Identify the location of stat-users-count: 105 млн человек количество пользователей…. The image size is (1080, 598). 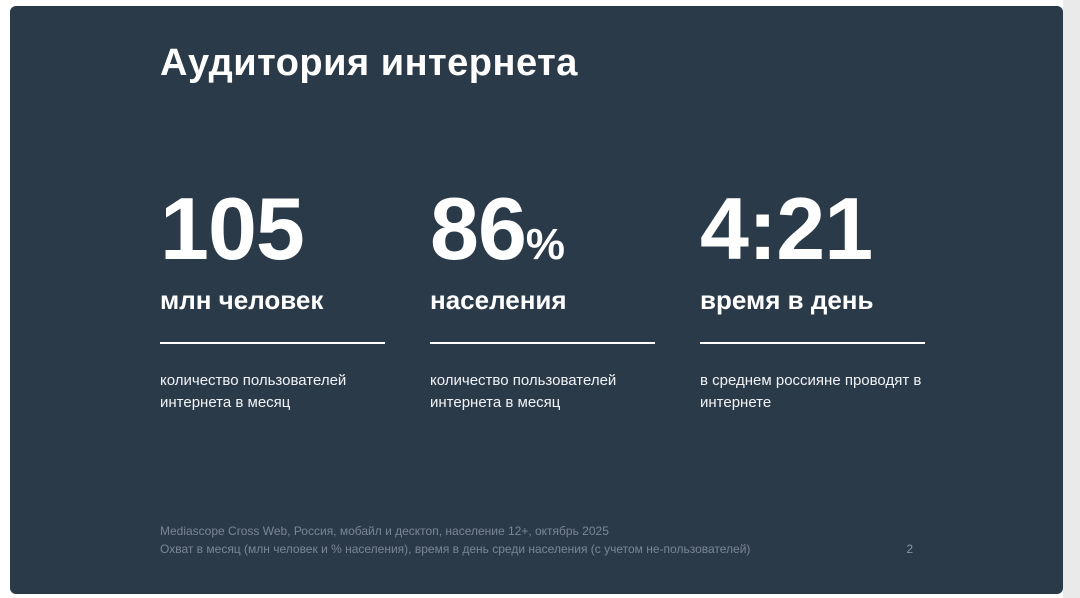
(272, 299).